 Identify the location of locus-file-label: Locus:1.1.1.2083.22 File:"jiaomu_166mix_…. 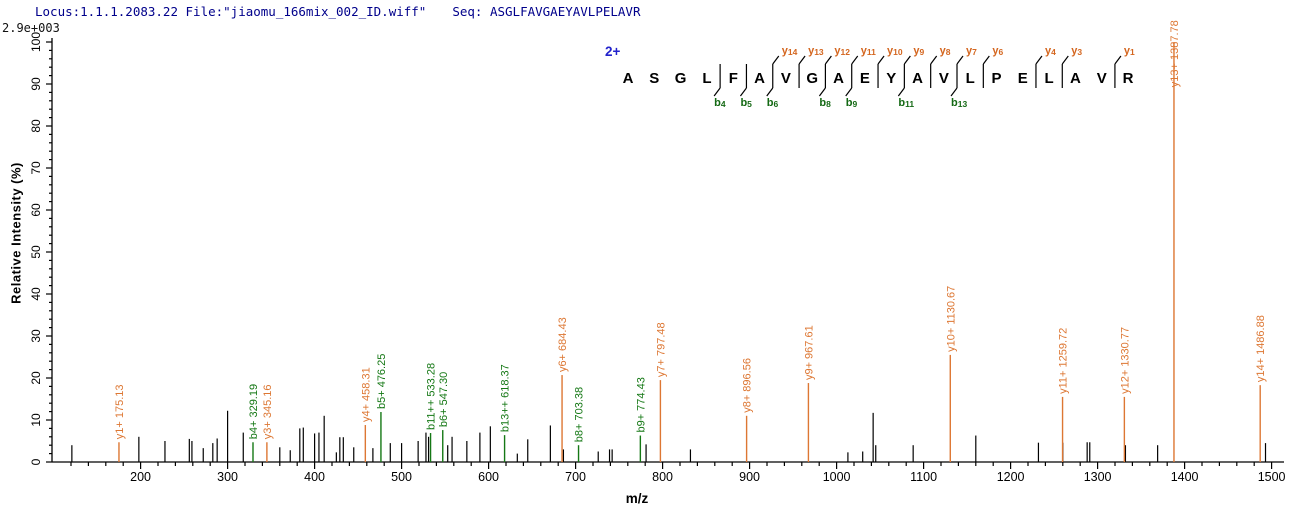
(231, 11).